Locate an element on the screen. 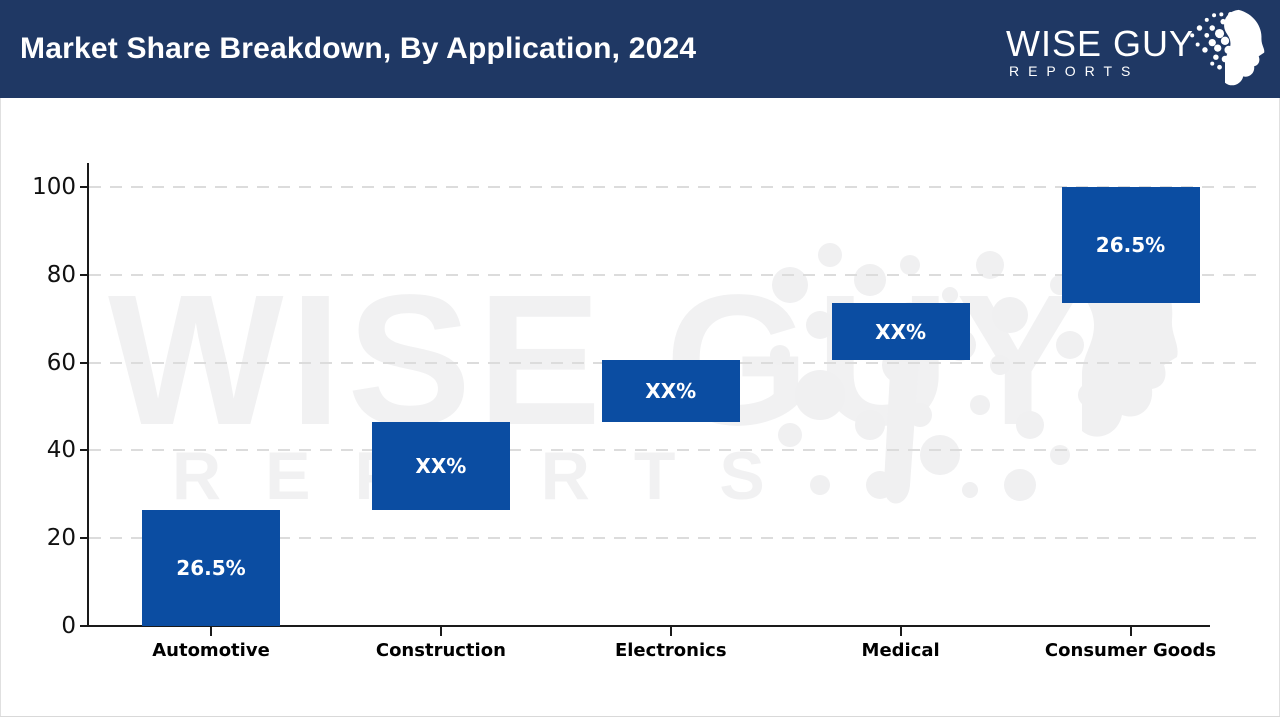 The image size is (1280, 720). brand-logo: WISE GUY REPORTS is located at coordinates (1136, 49).